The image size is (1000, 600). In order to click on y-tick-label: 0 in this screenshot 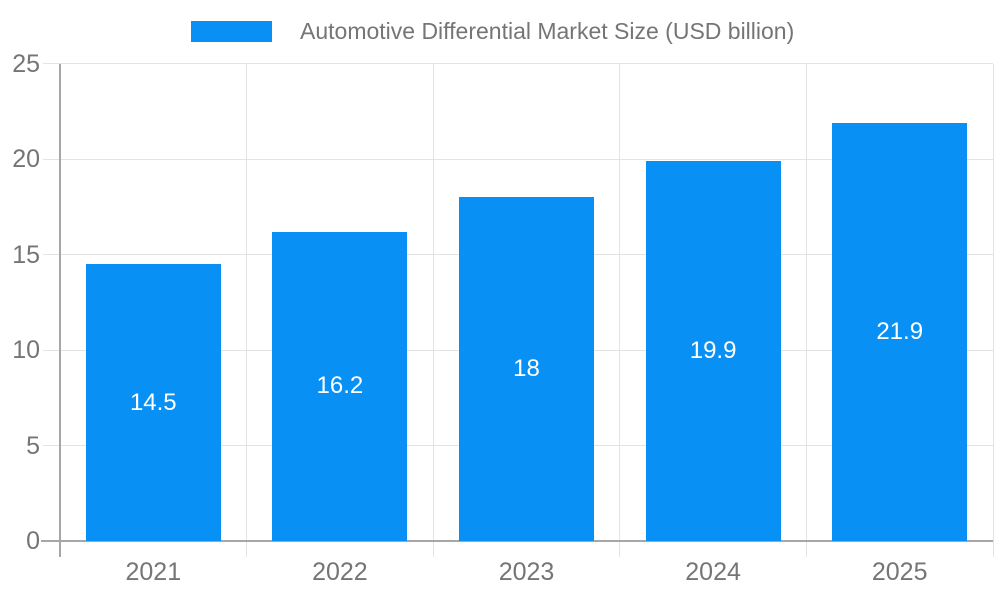, I will do `click(33, 541)`.